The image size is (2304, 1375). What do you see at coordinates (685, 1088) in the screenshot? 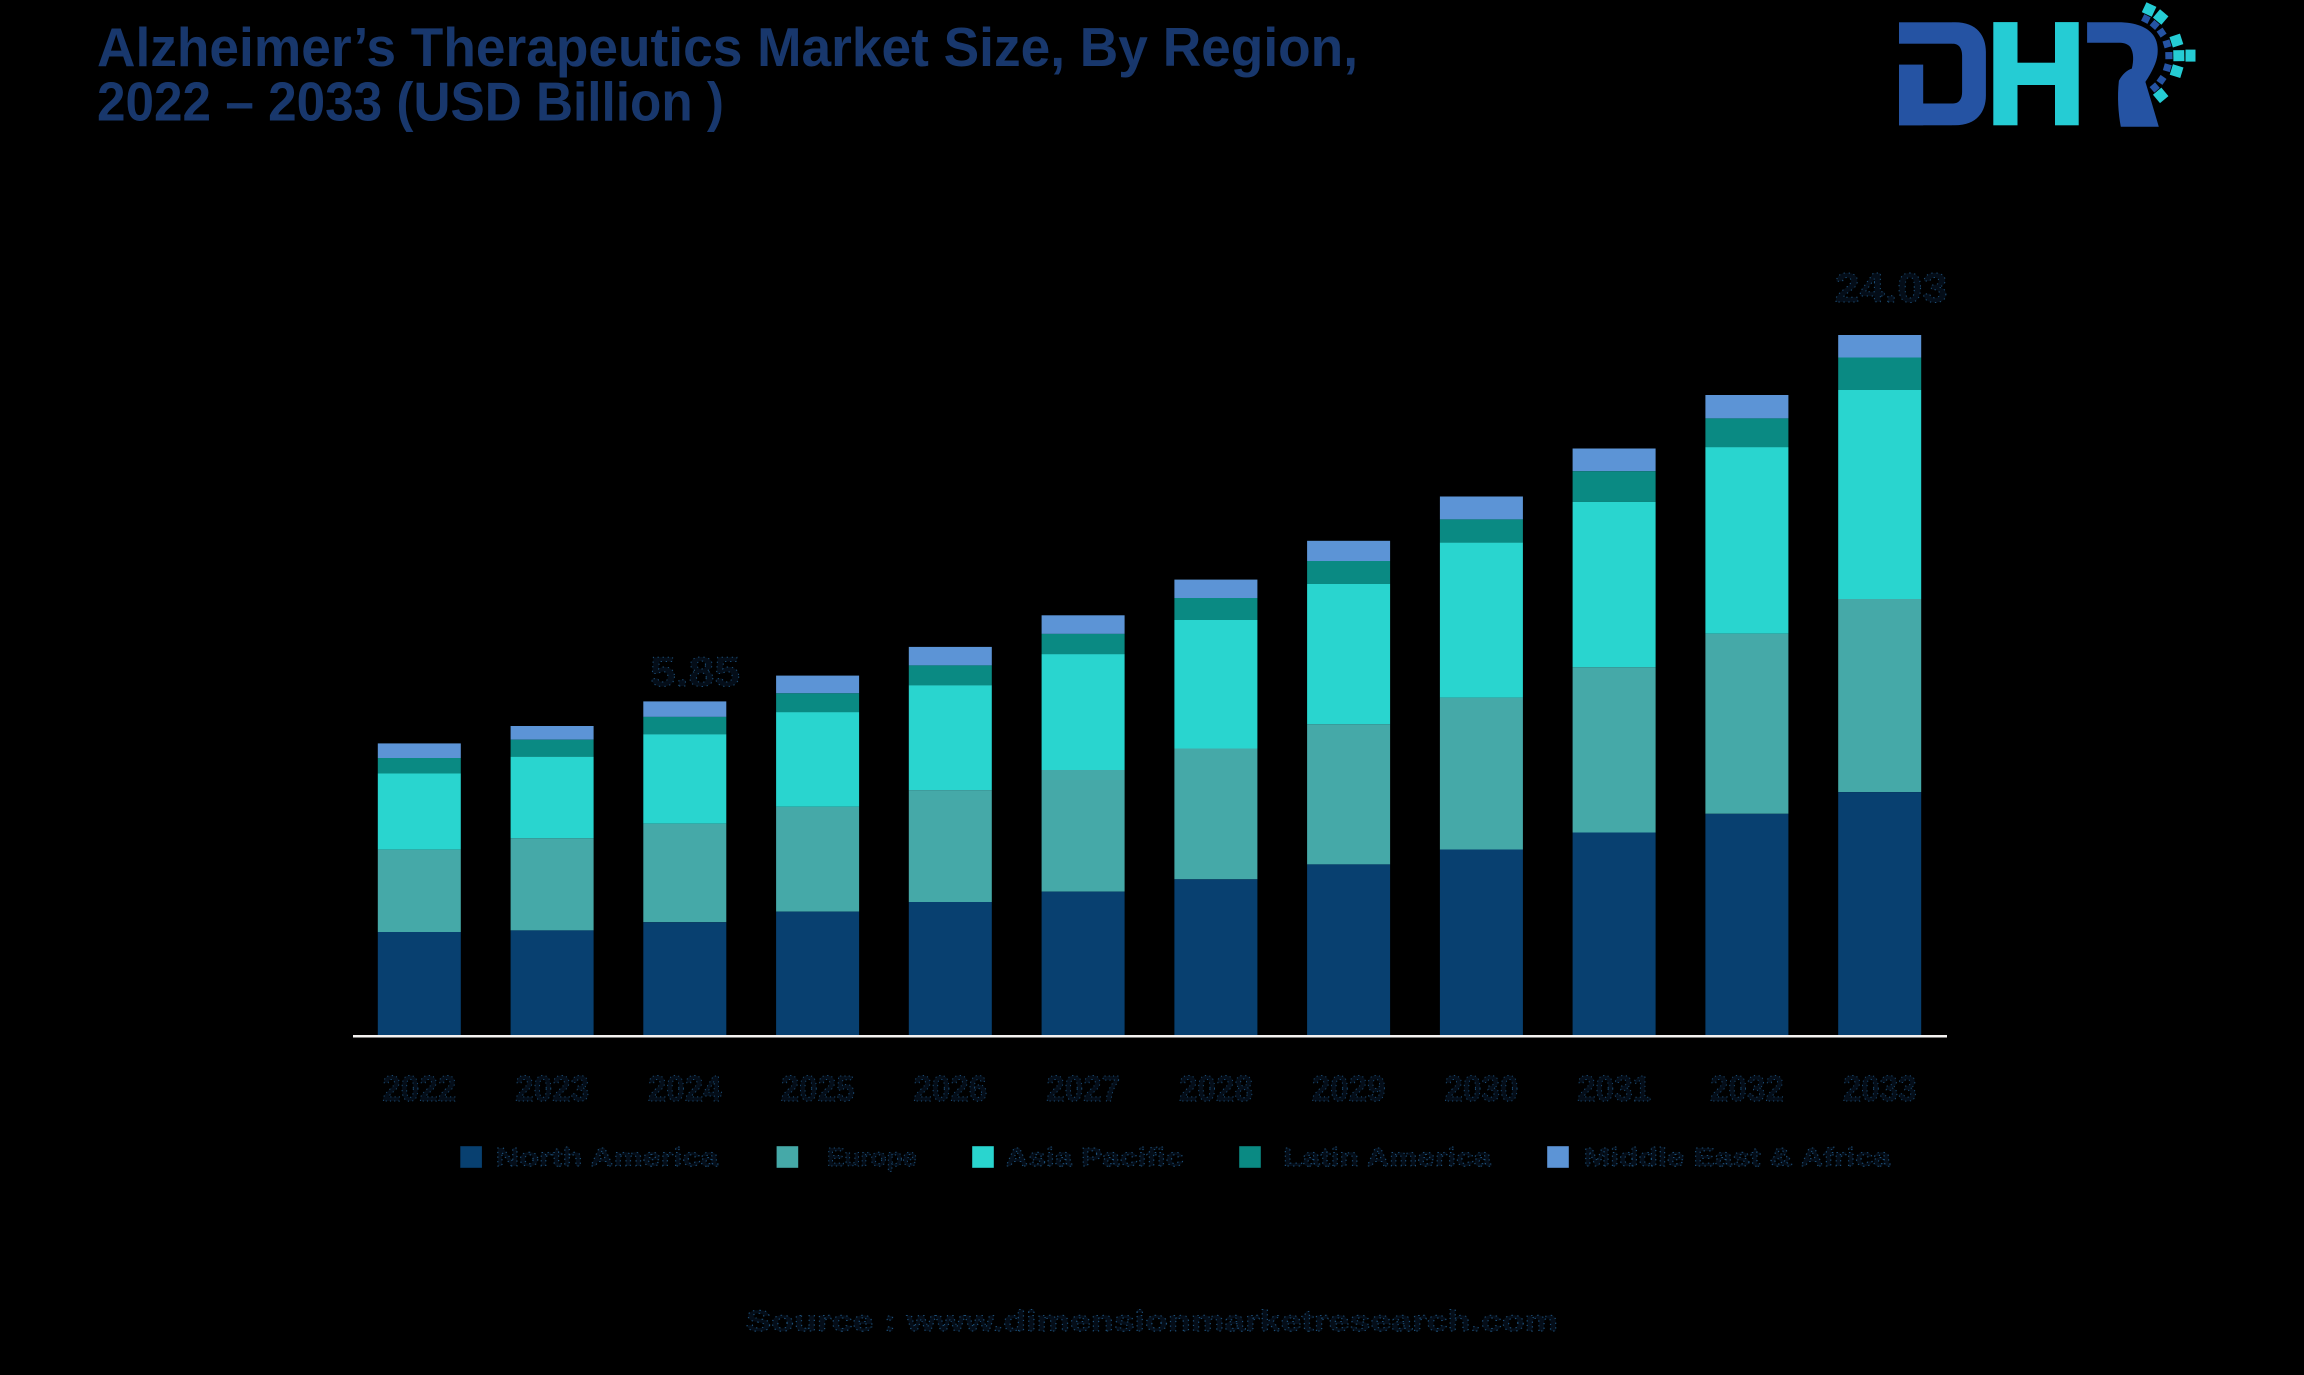
I see `svg-text: 2024` at bounding box center [685, 1088].